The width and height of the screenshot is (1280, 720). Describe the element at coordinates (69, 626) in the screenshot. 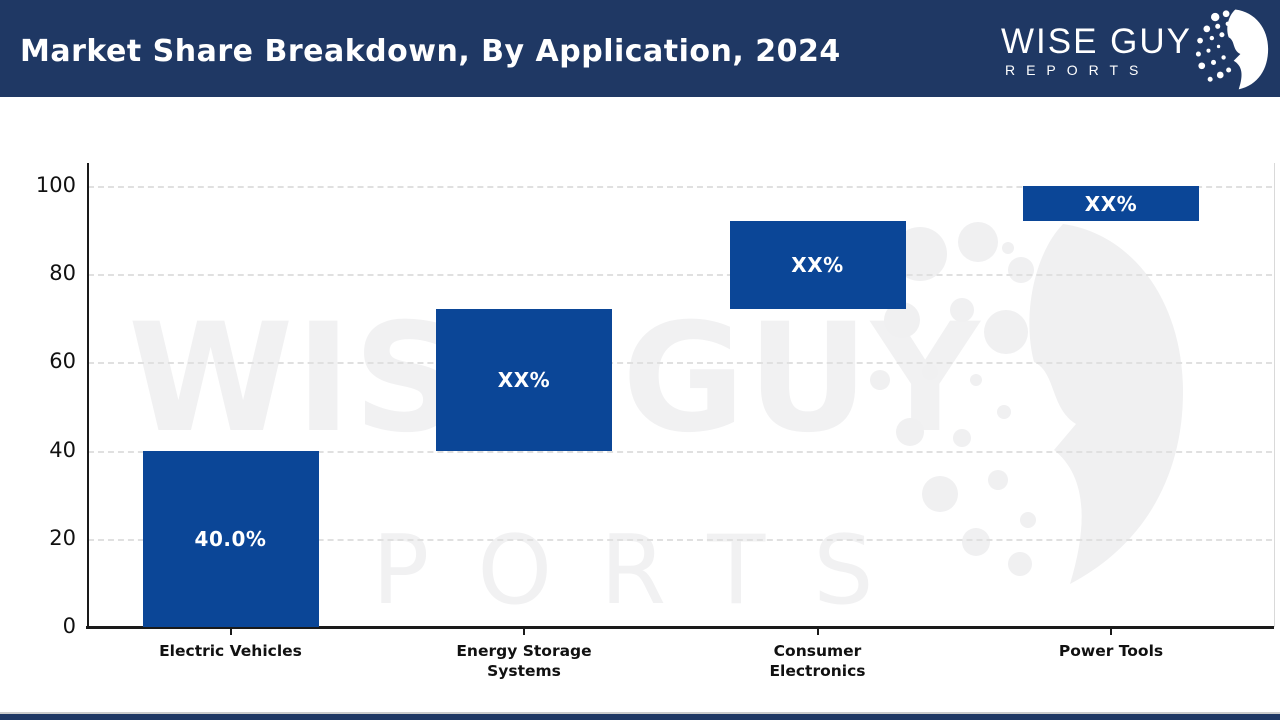

I see `y-tick-label: 0` at that location.